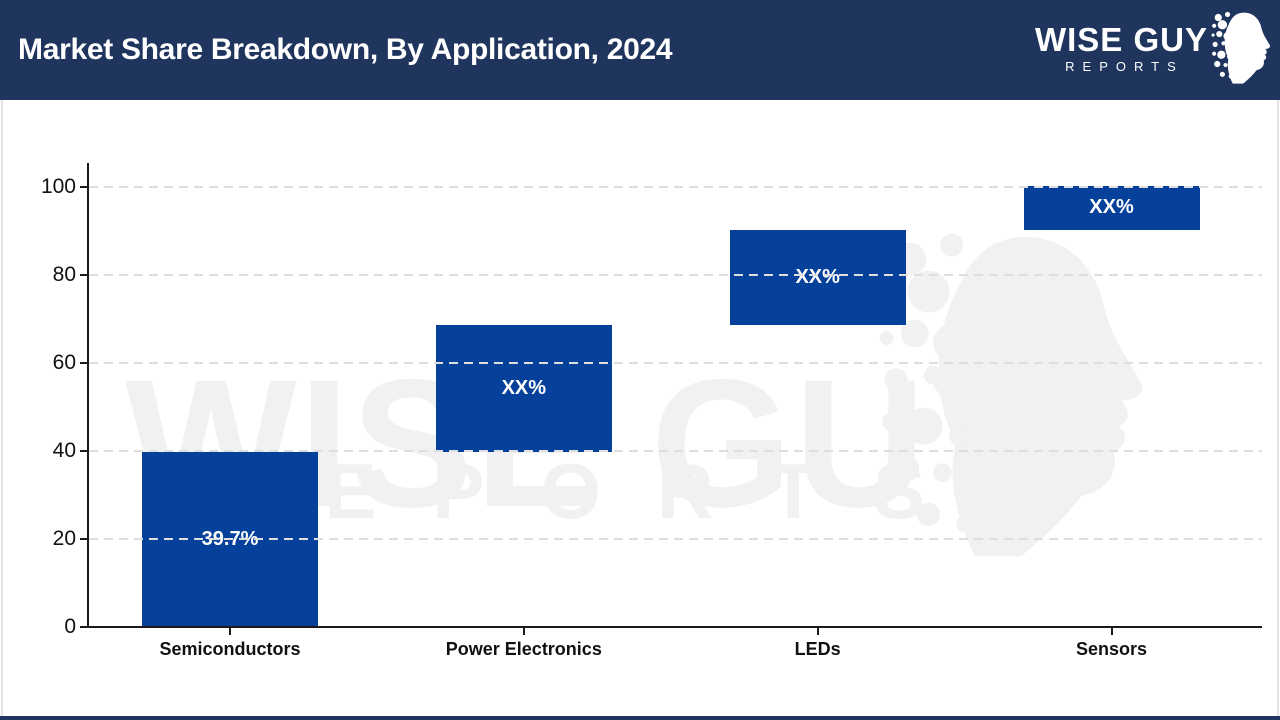 The width and height of the screenshot is (1280, 720). What do you see at coordinates (640, 718) in the screenshot?
I see `footer-bar` at bounding box center [640, 718].